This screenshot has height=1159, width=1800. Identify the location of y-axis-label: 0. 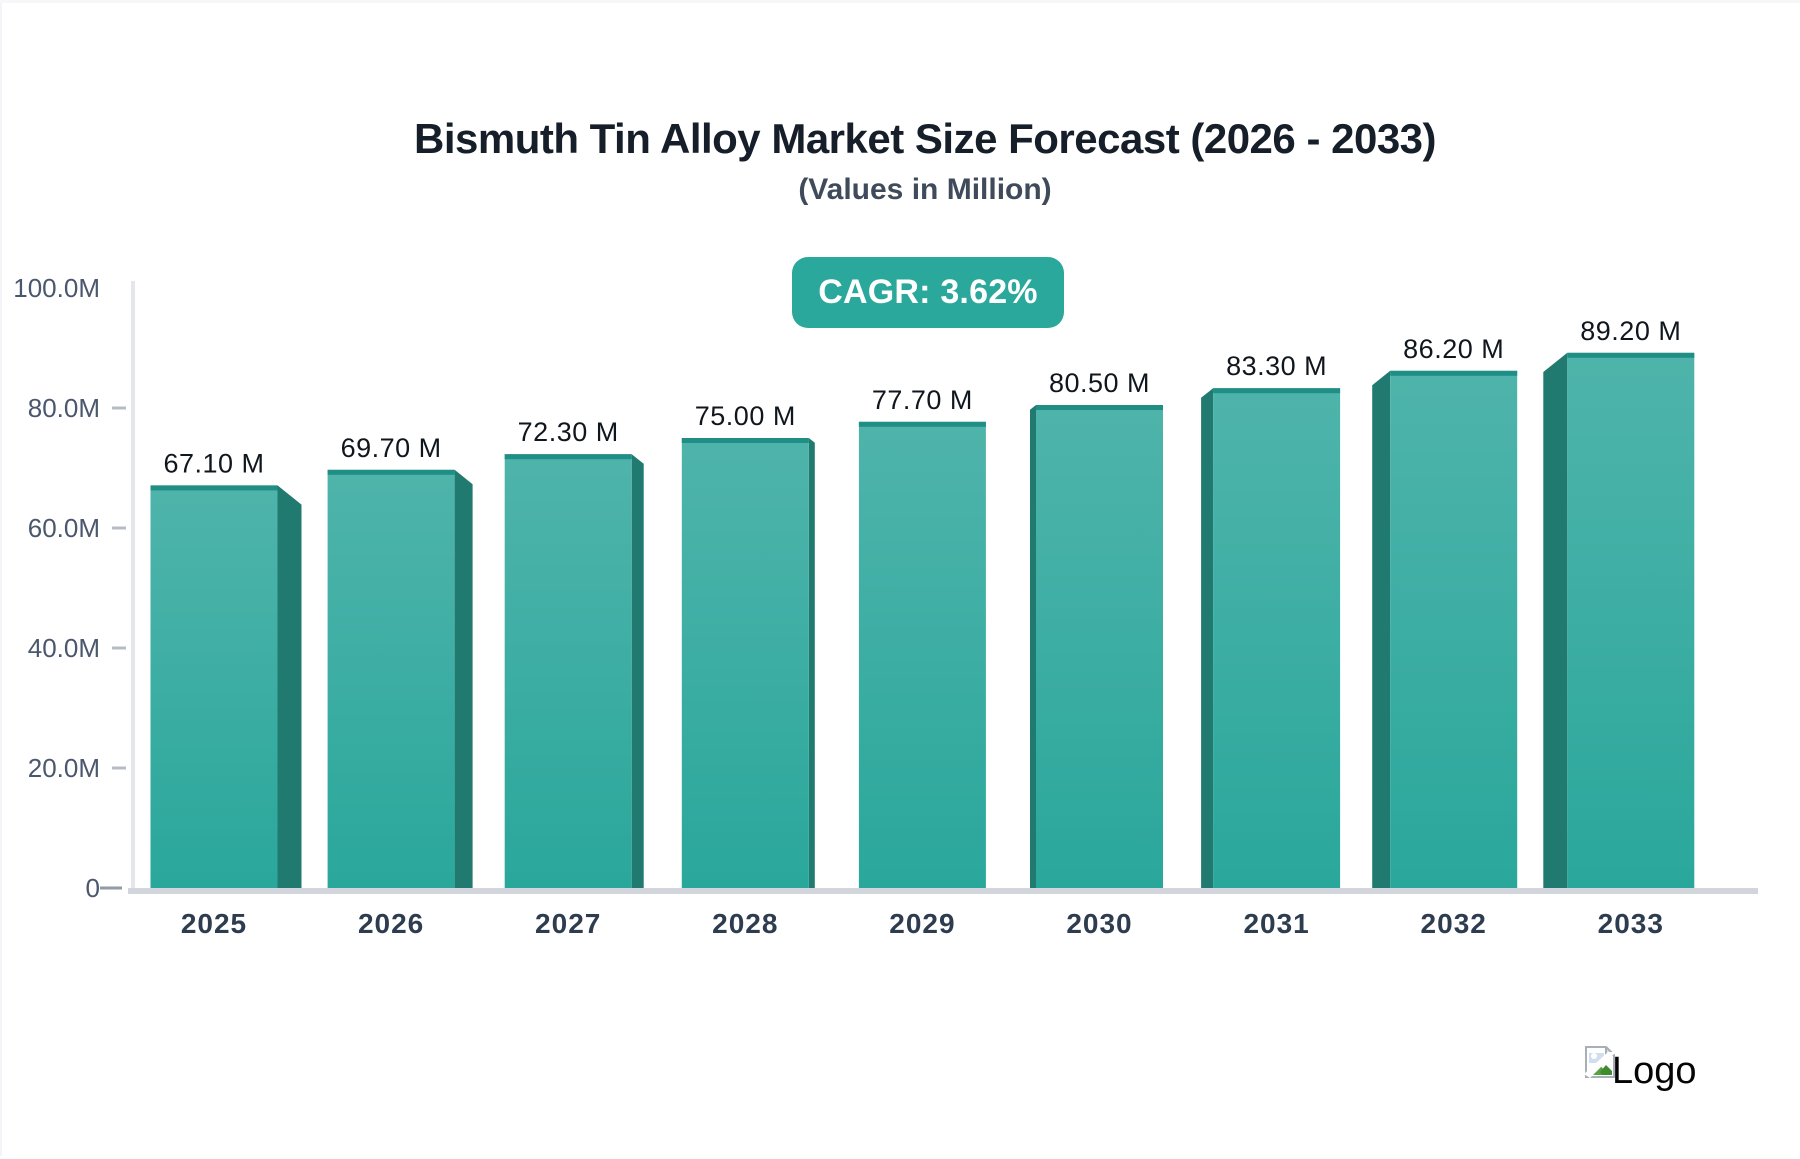
(93, 888).